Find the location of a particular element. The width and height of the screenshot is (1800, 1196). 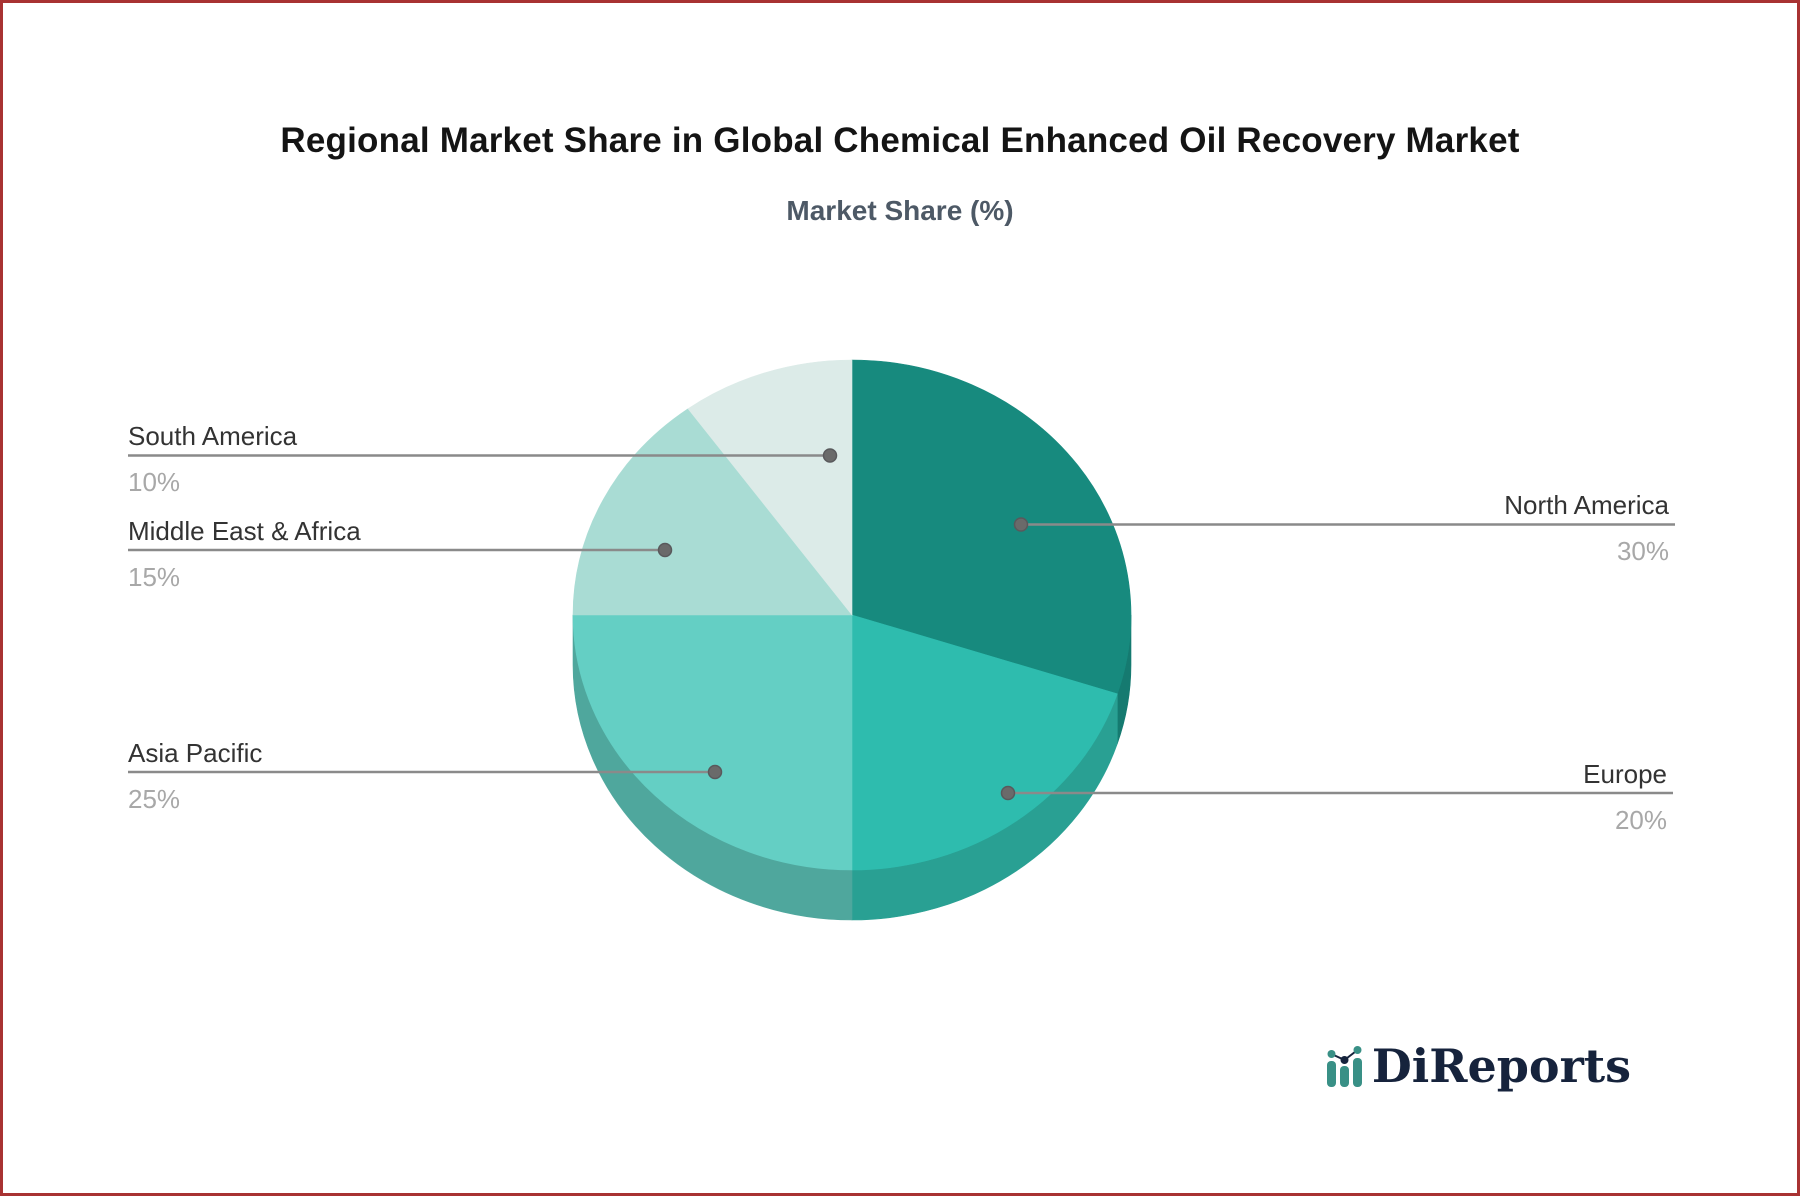

callout-south-america: South America 10% is located at coordinates (212, 459).